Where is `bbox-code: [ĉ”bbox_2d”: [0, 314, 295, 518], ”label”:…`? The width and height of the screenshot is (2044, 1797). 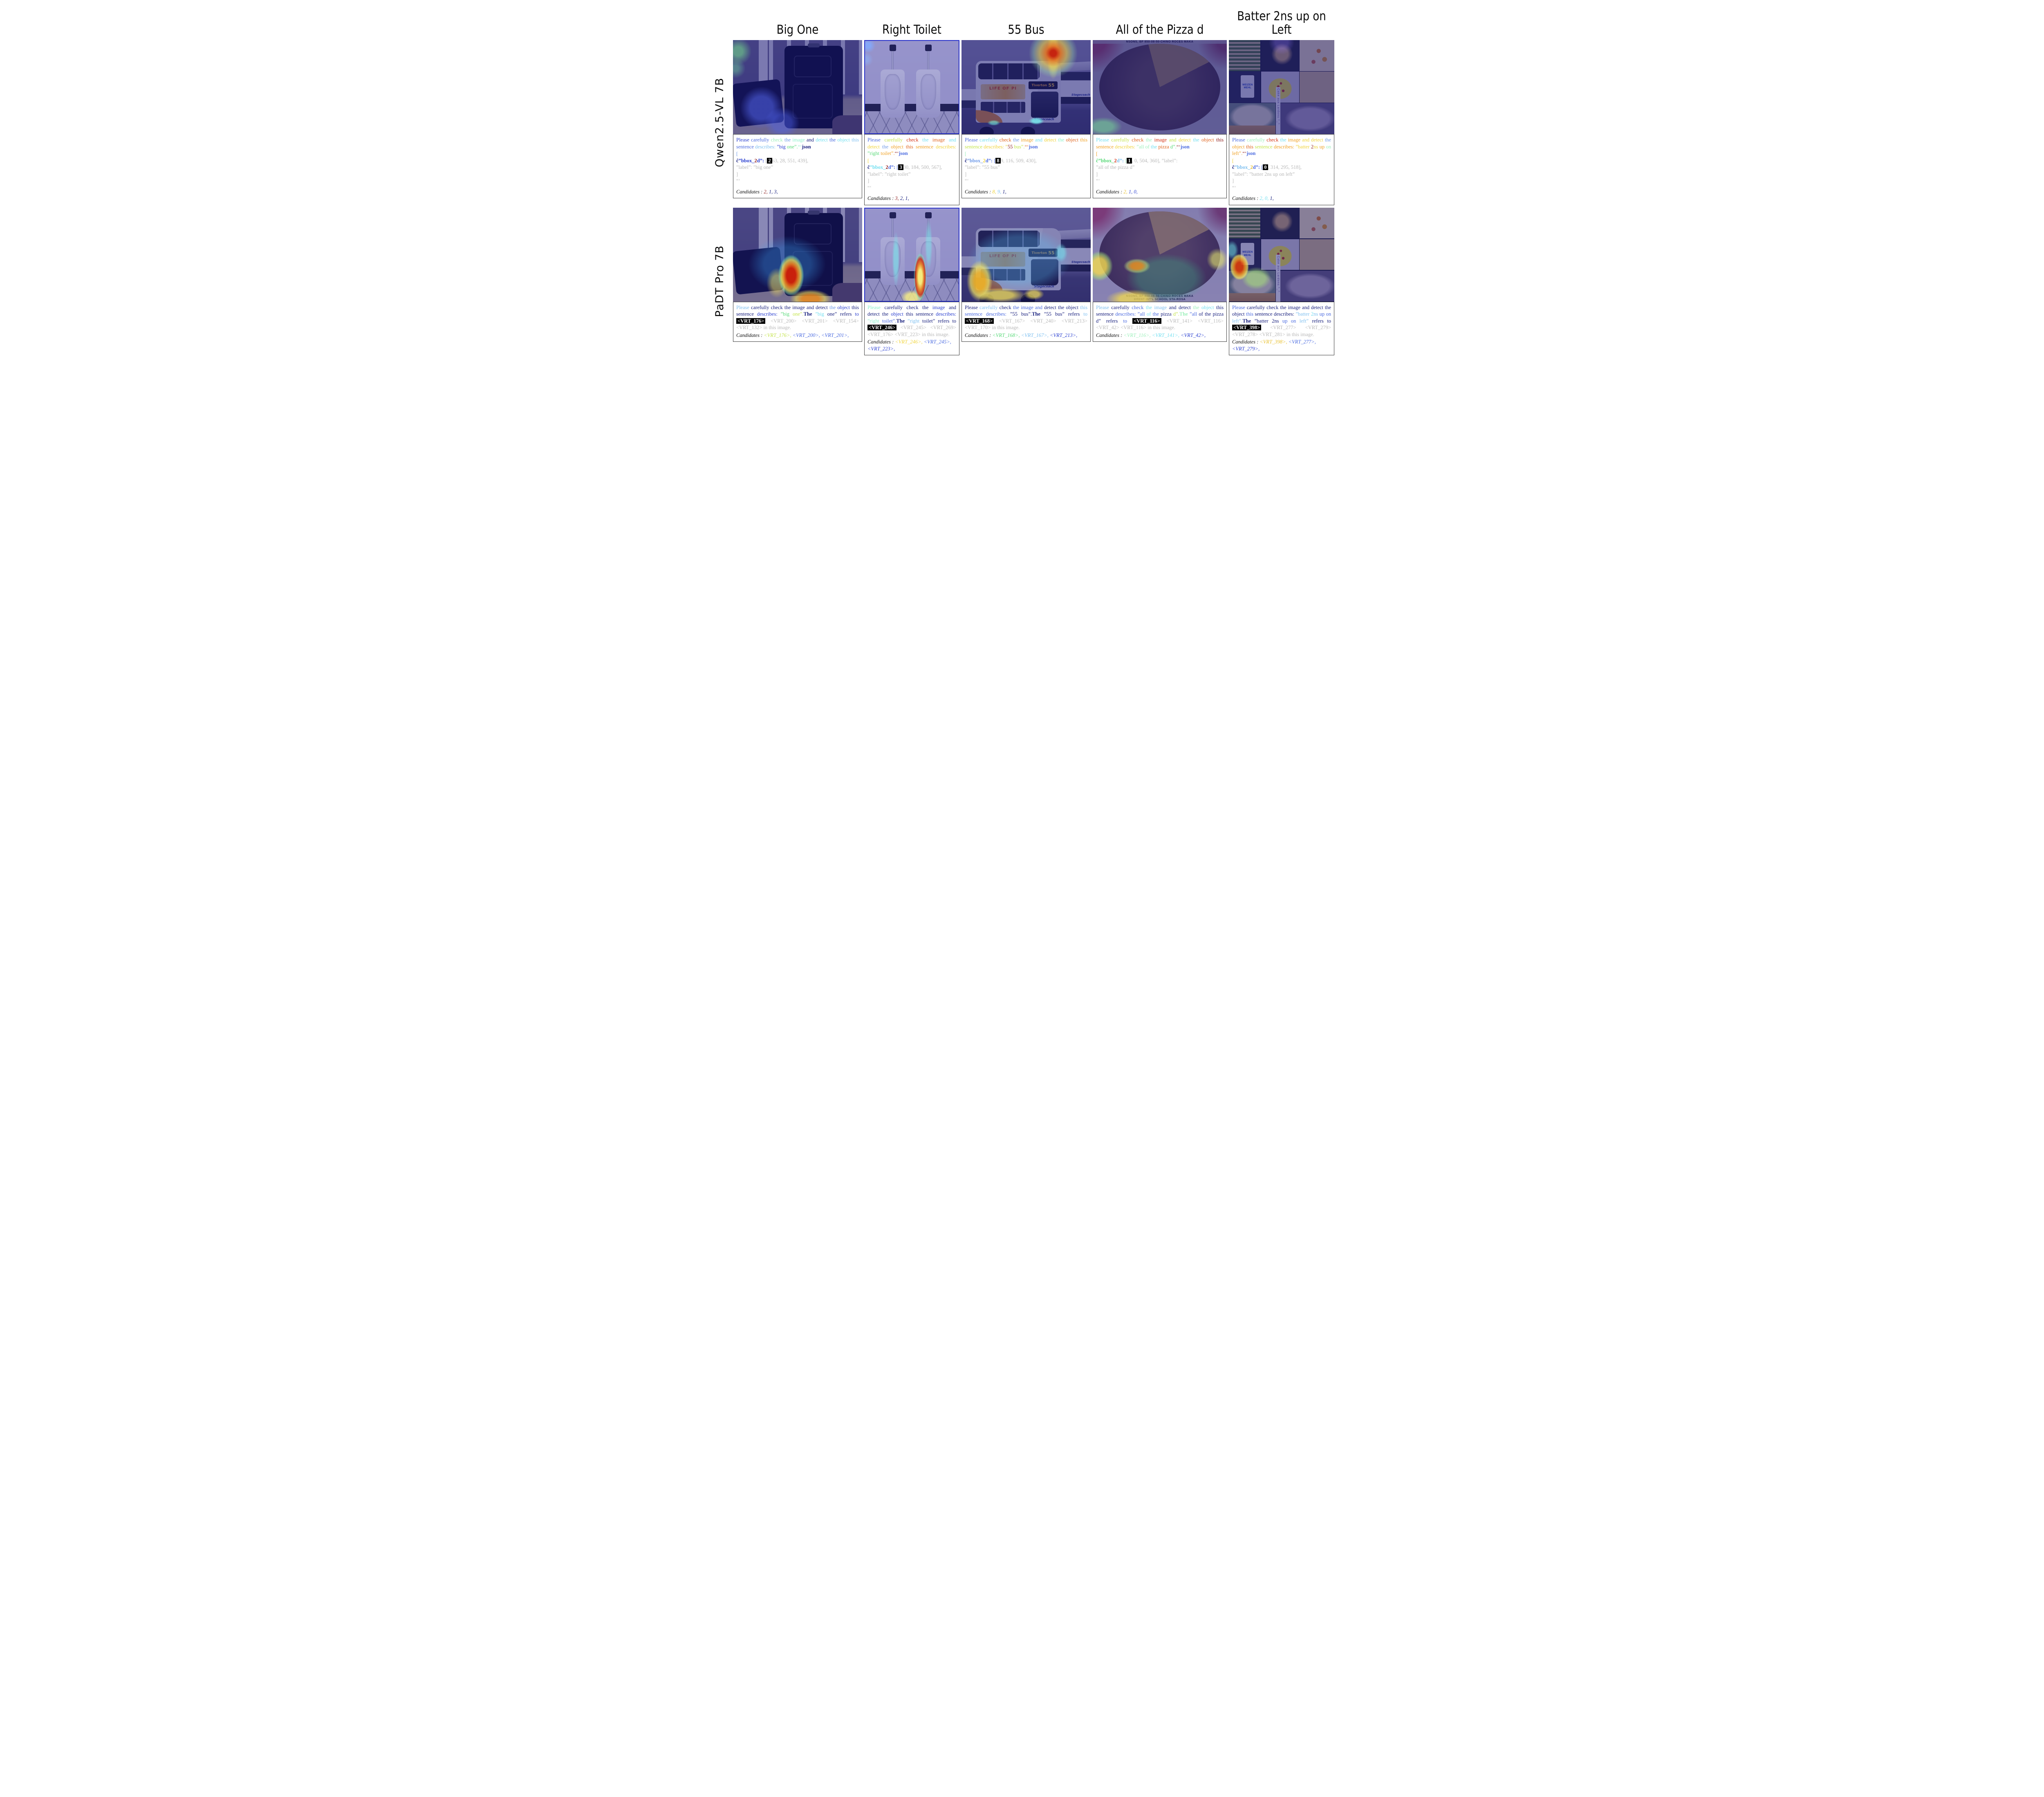 bbox-code: [ĉ”bbox_2d”: [0, 314, 295, 518], ”label”:… is located at coordinates (1267, 174).